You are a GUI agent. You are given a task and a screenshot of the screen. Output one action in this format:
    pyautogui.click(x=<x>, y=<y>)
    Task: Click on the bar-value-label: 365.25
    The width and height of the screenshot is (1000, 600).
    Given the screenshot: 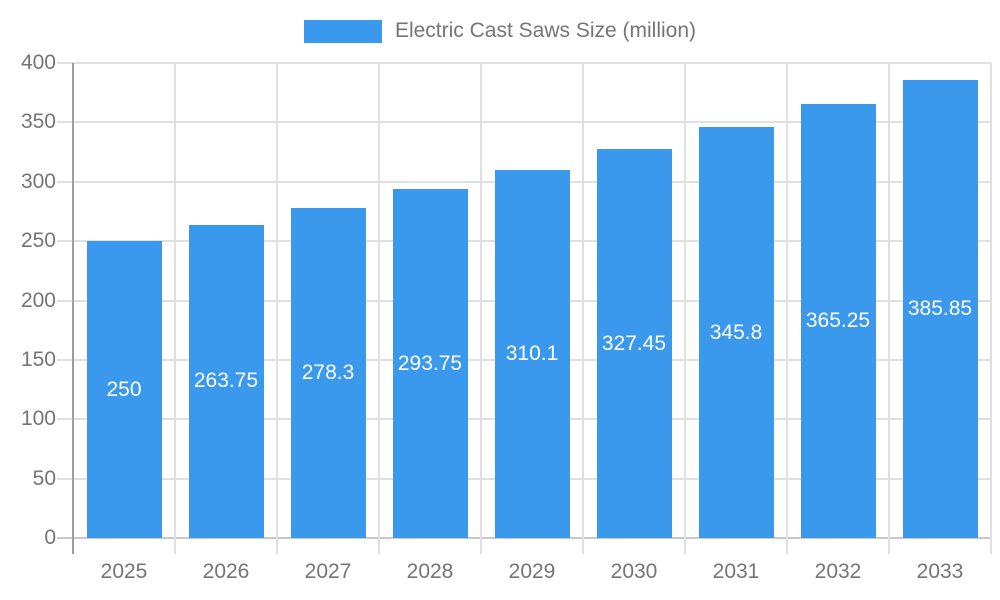 What is the action you would take?
    pyautogui.click(x=838, y=321)
    